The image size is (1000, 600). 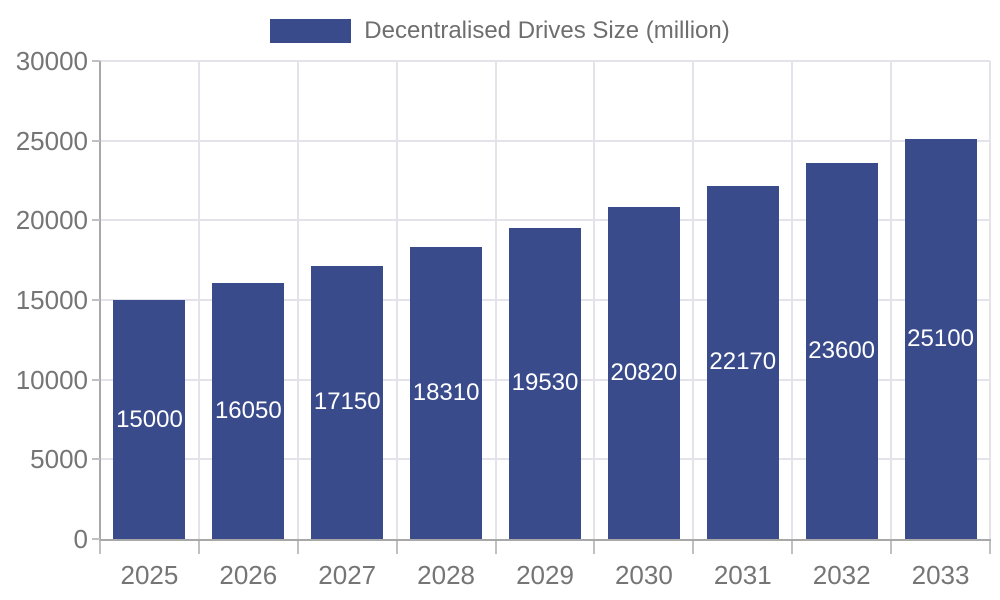 I want to click on bar-value-label: 18310, so click(x=446, y=393).